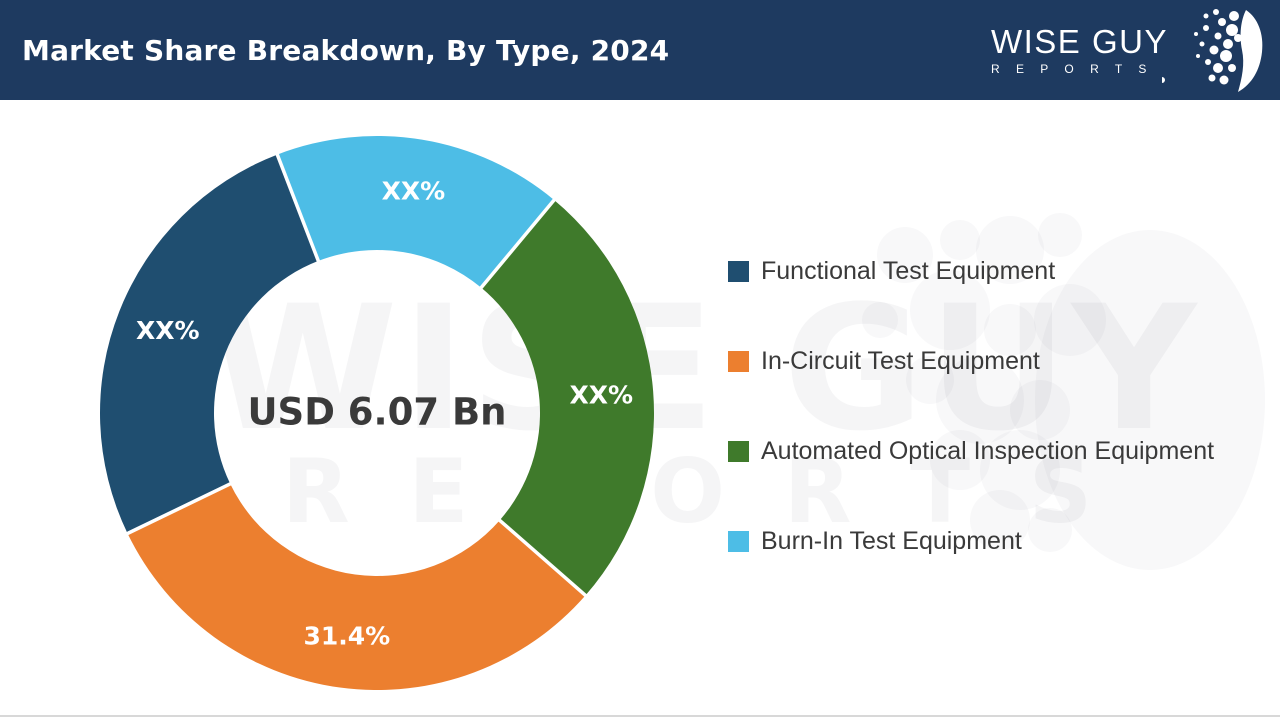  What do you see at coordinates (738, 451) in the screenshot?
I see `legend-swatch-aoi` at bounding box center [738, 451].